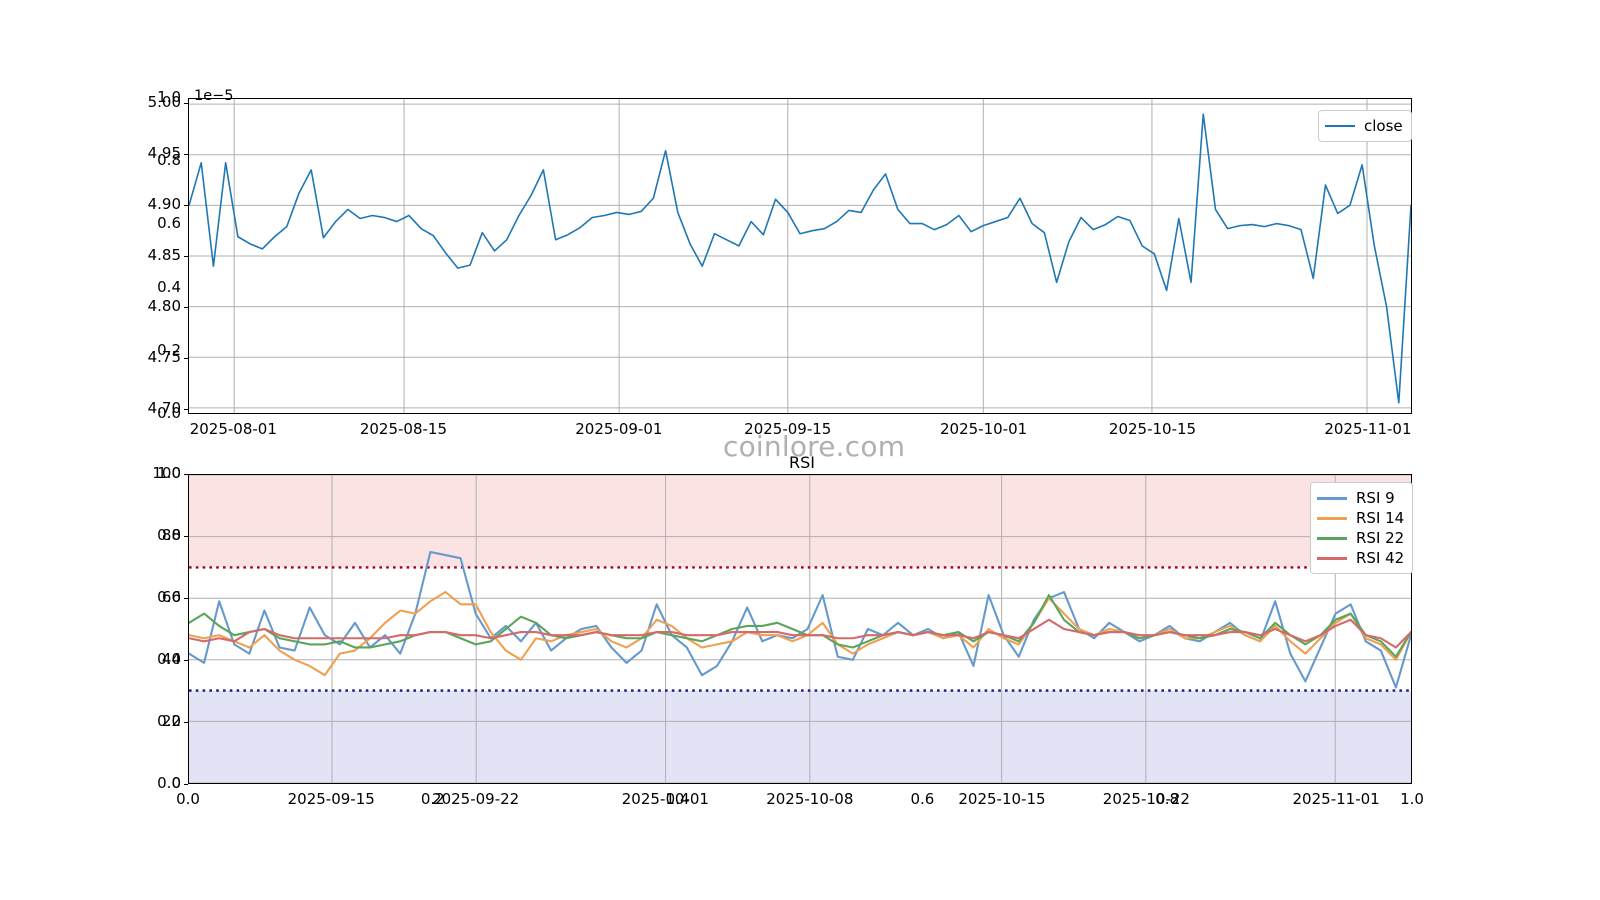  I want to click on rsi-legend-item: RSI 42, so click(1360, 558).